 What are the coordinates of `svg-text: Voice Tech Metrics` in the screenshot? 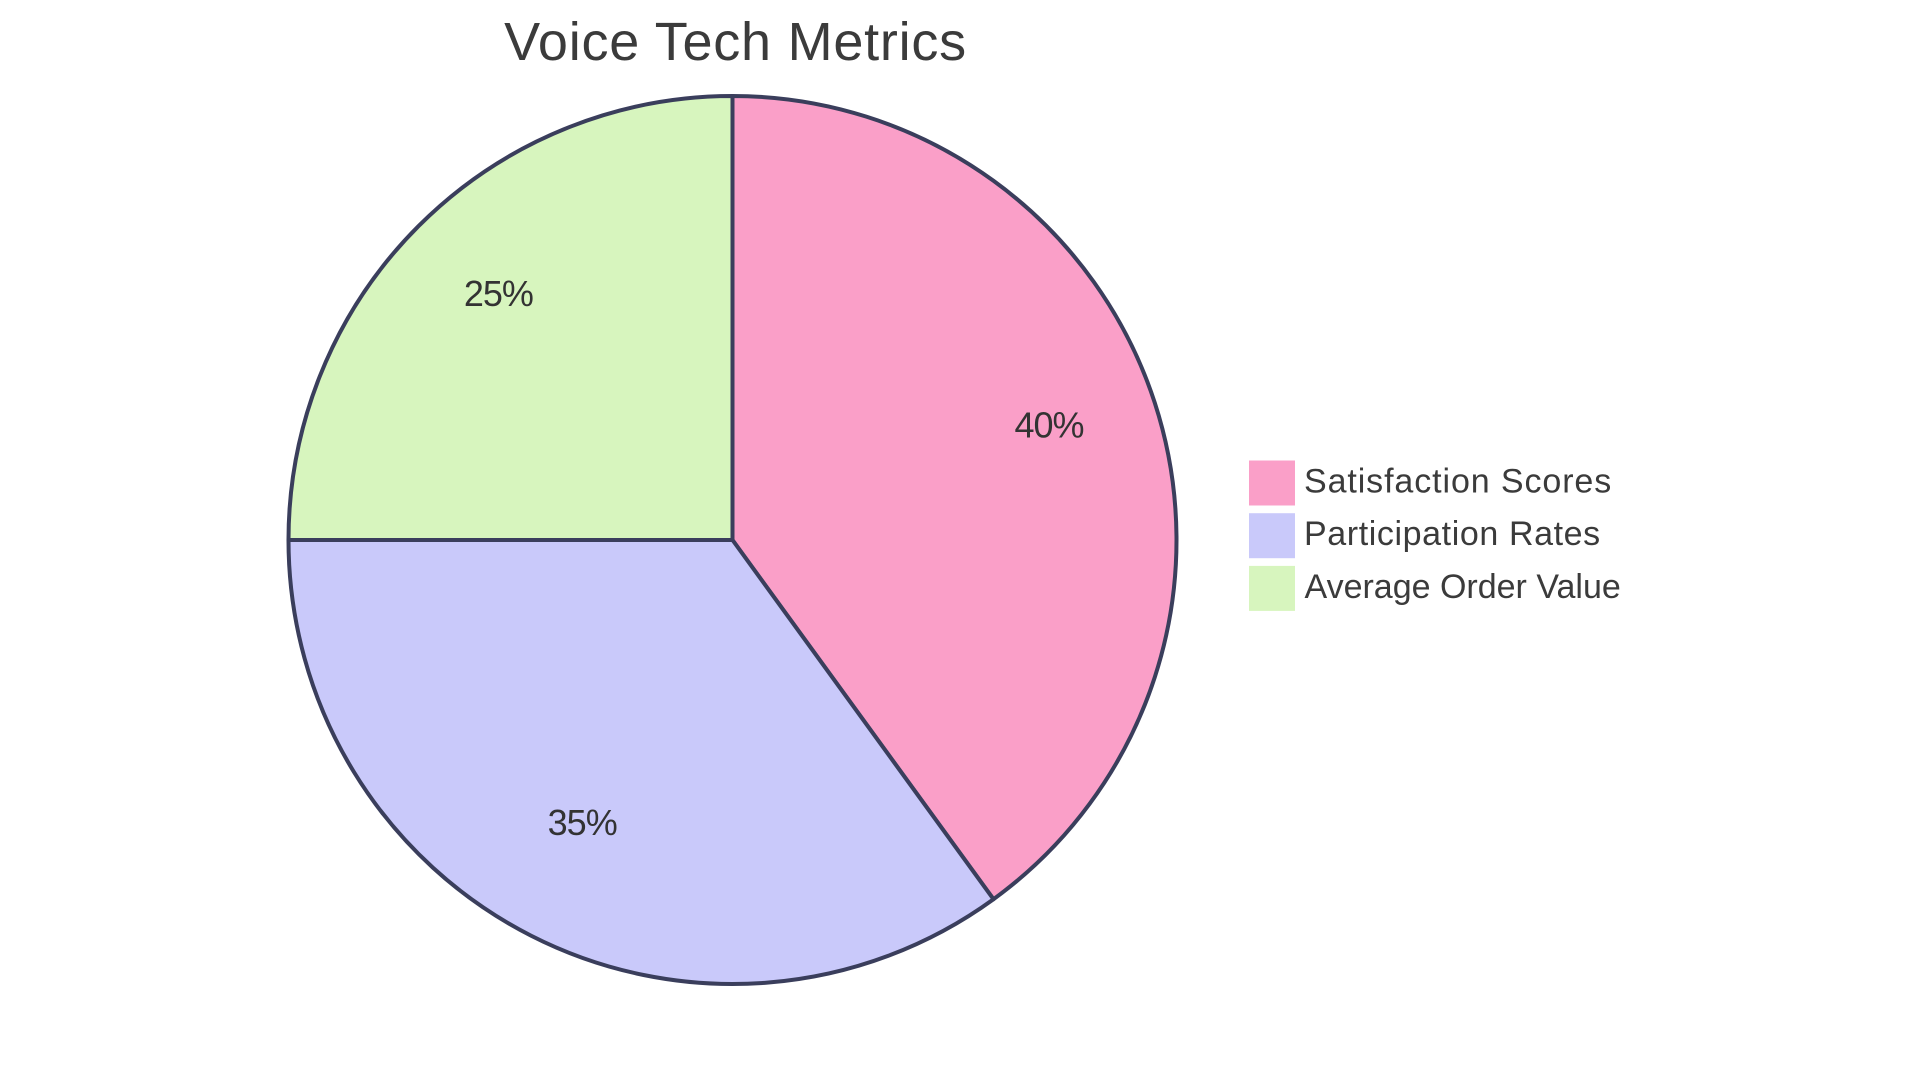 It's located at (735, 42).